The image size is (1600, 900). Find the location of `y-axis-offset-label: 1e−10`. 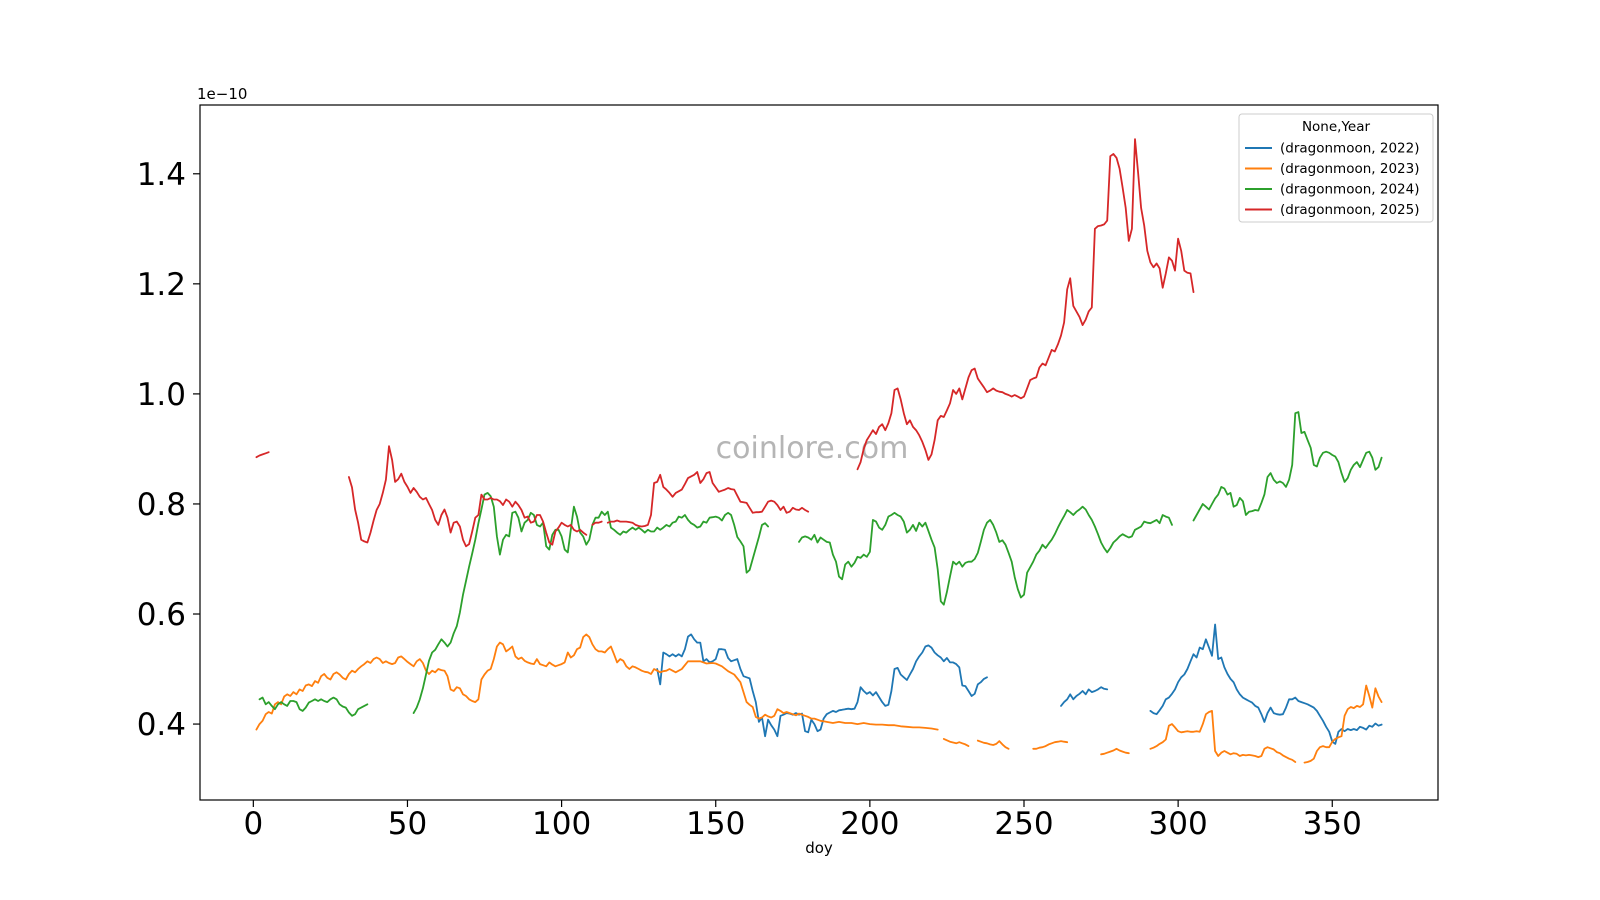

y-axis-offset-label: 1e−10 is located at coordinates (222, 94).